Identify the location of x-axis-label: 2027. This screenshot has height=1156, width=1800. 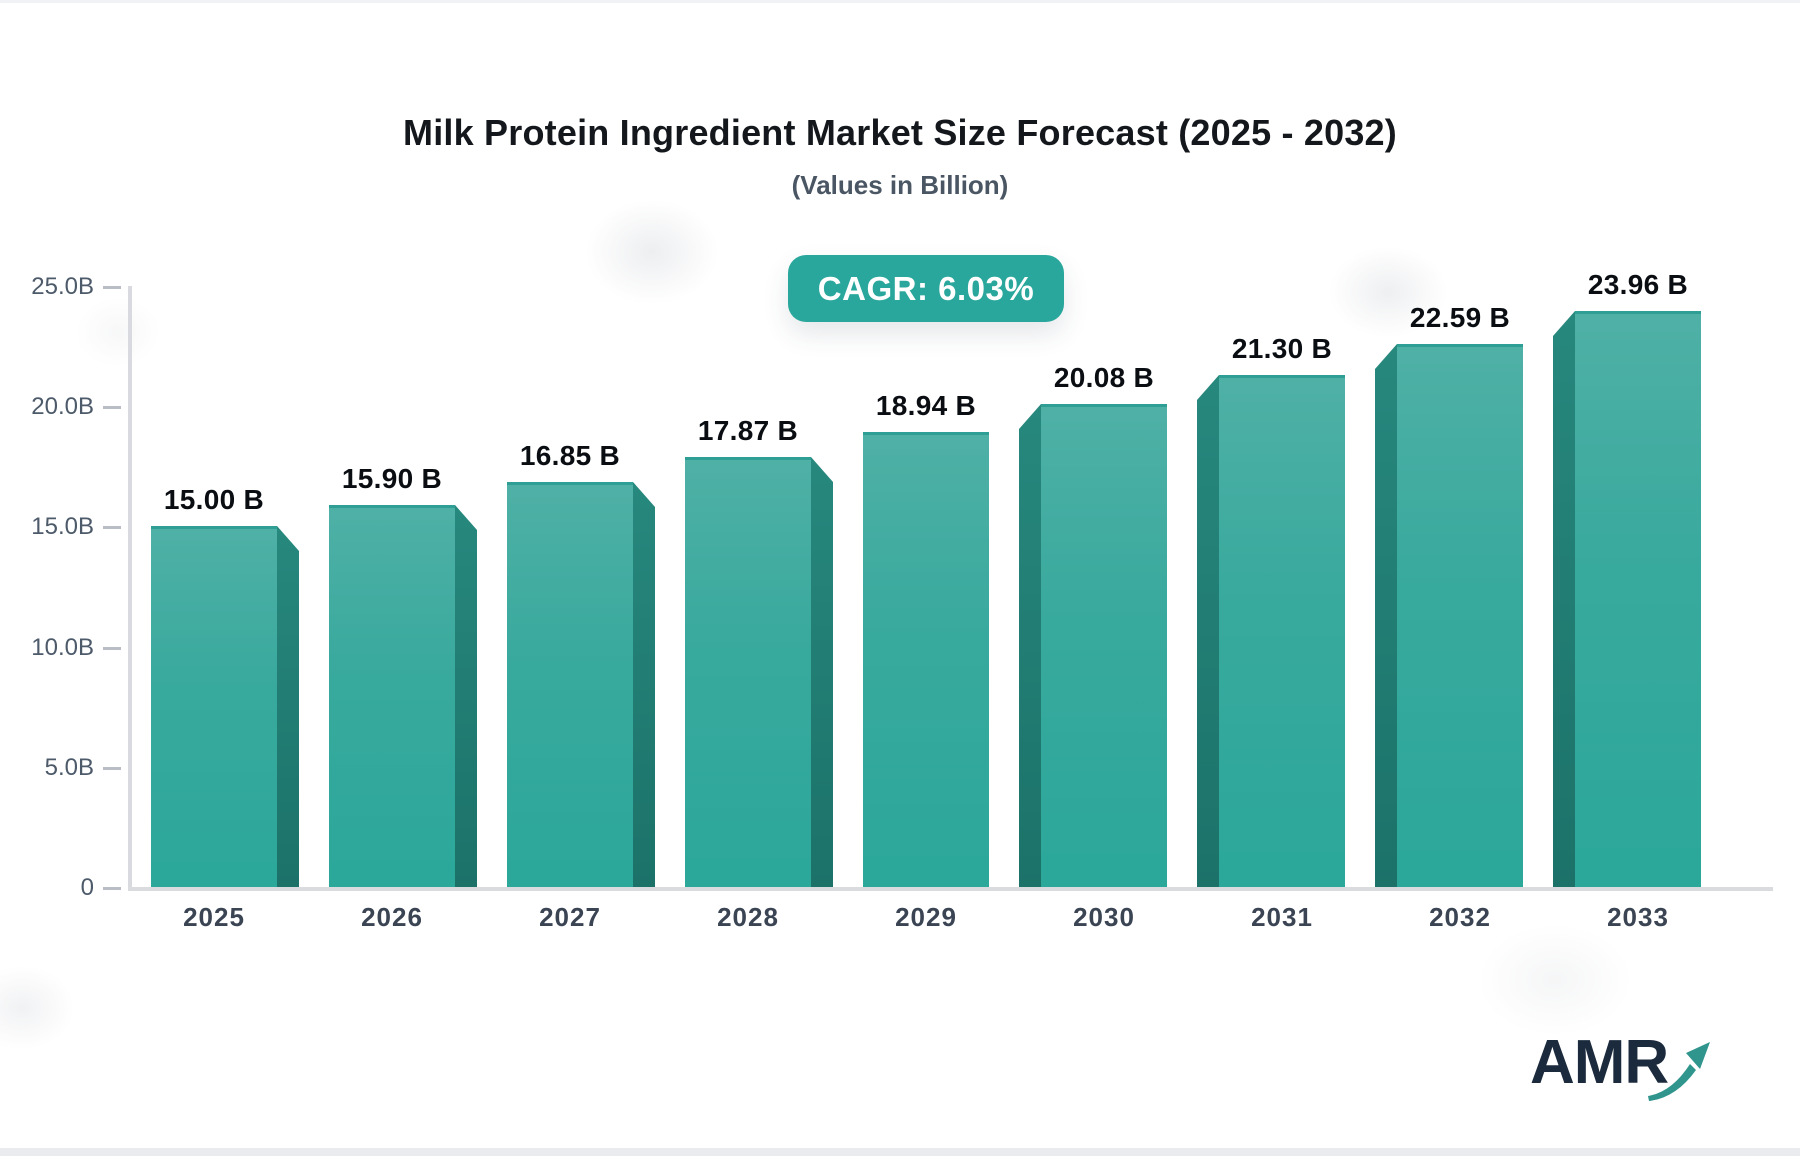
(570, 917).